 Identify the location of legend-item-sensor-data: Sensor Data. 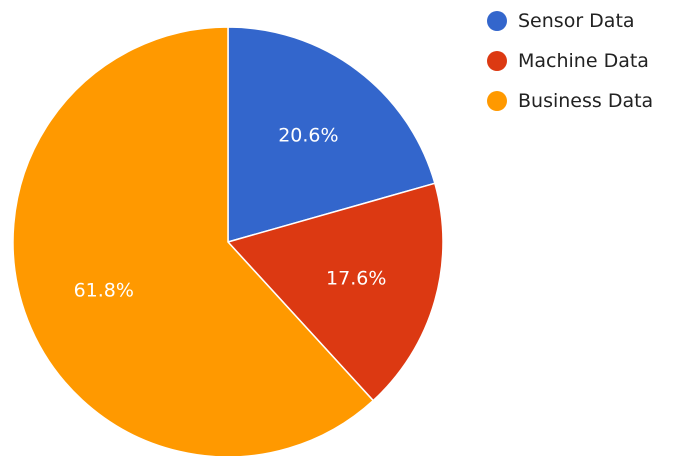
(561, 21).